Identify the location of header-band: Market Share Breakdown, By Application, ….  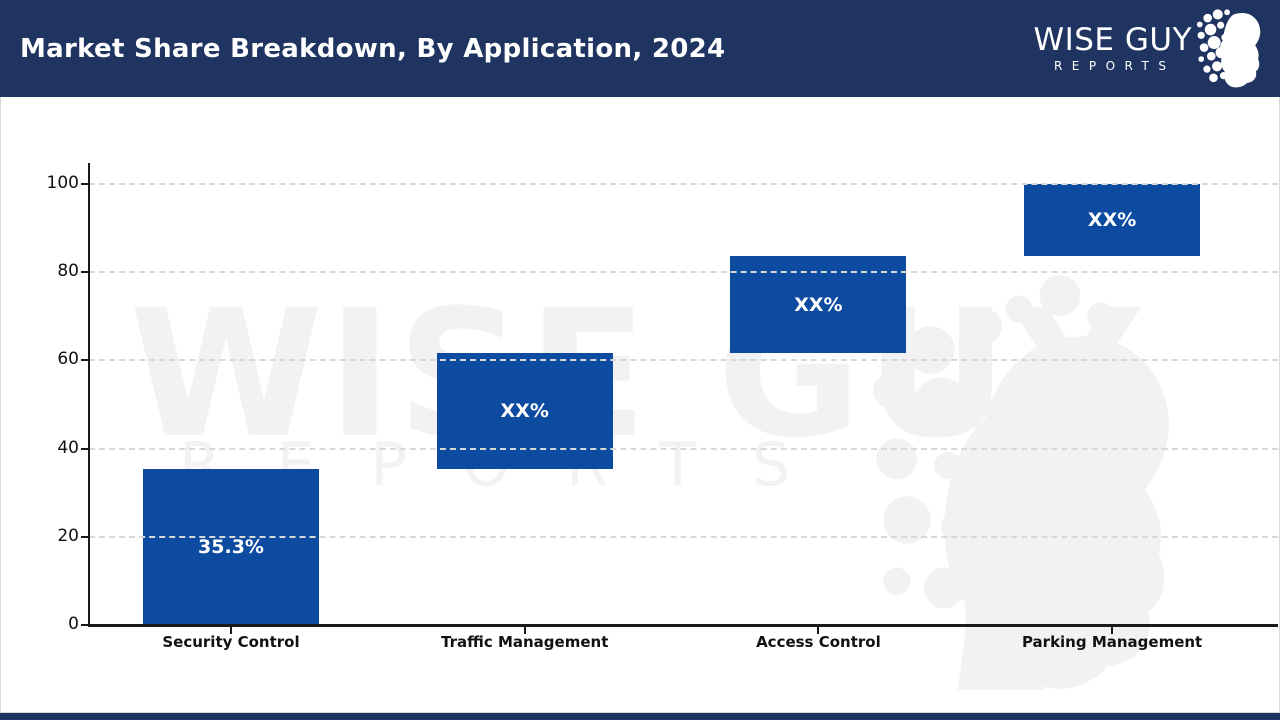
(640, 48).